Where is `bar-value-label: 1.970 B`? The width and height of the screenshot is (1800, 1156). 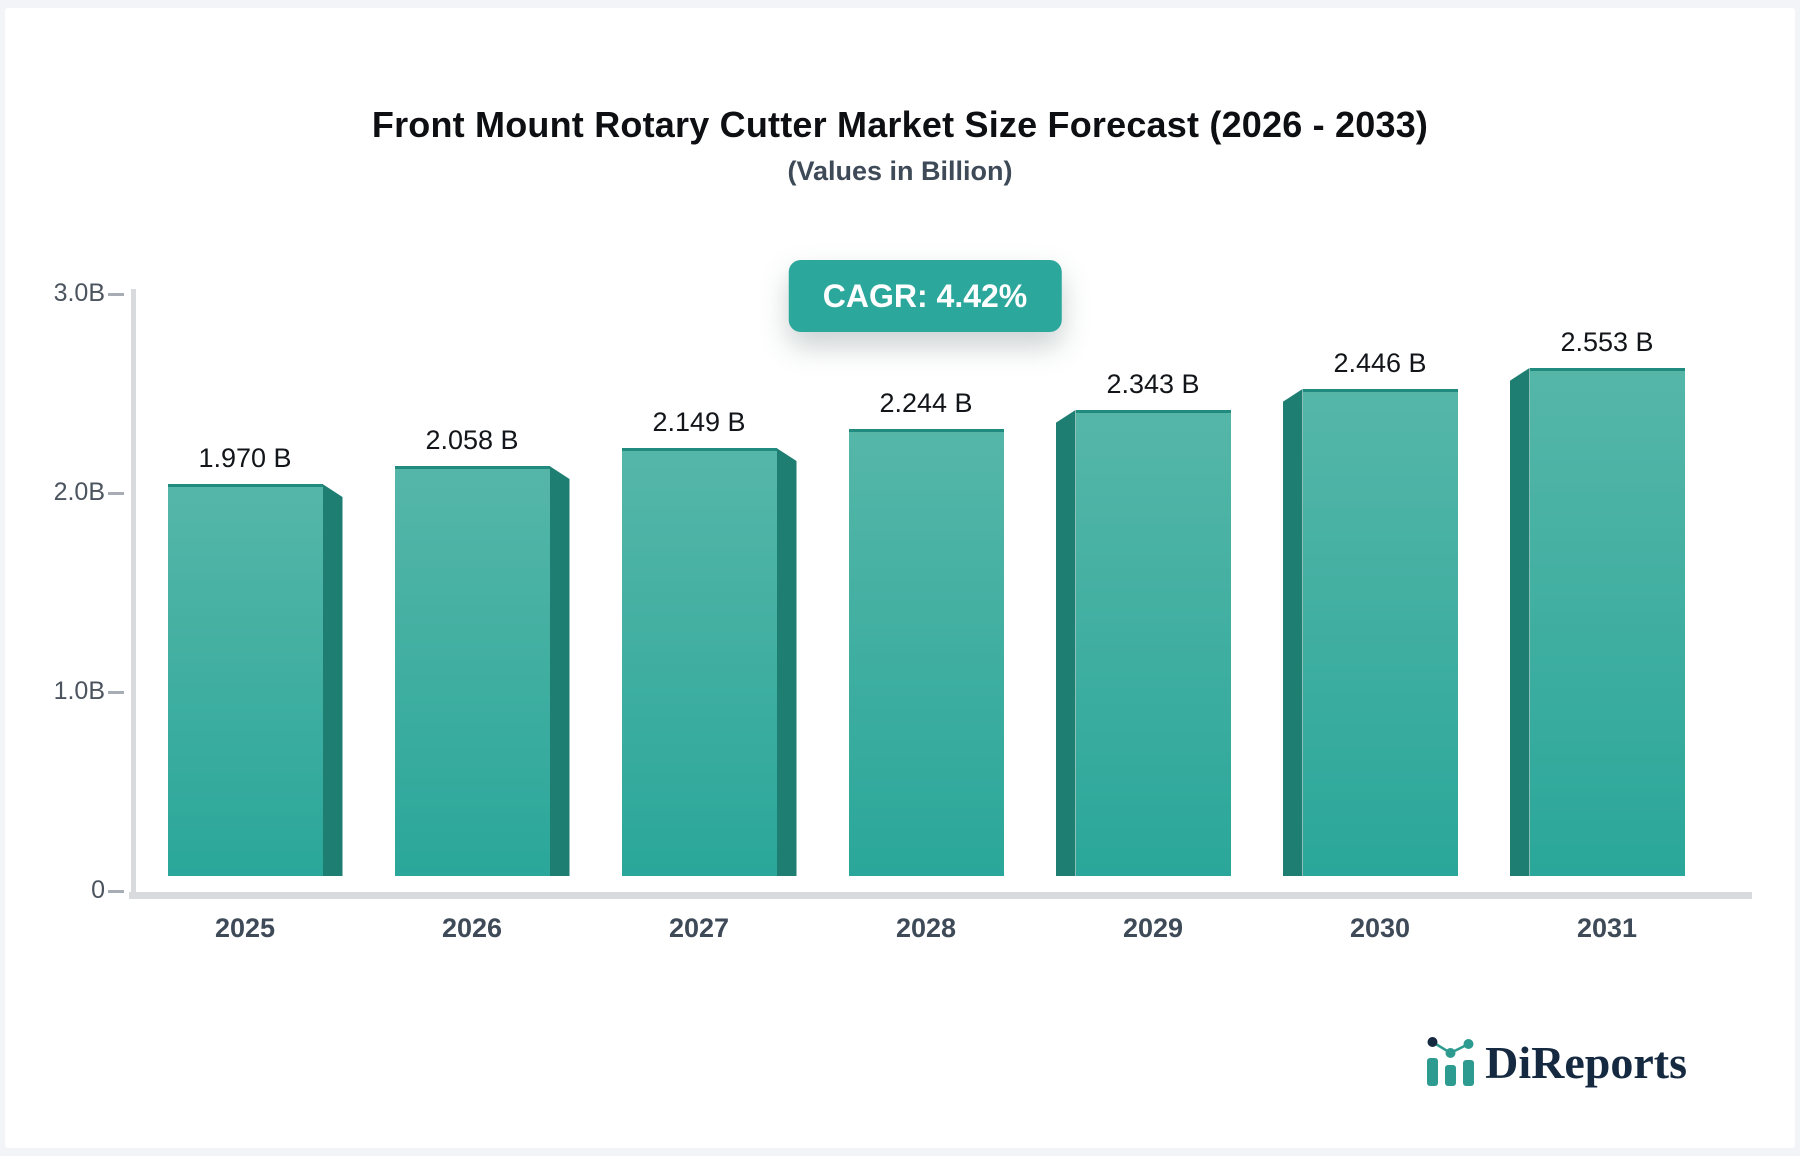
bar-value-label: 1.970 B is located at coordinates (245, 458).